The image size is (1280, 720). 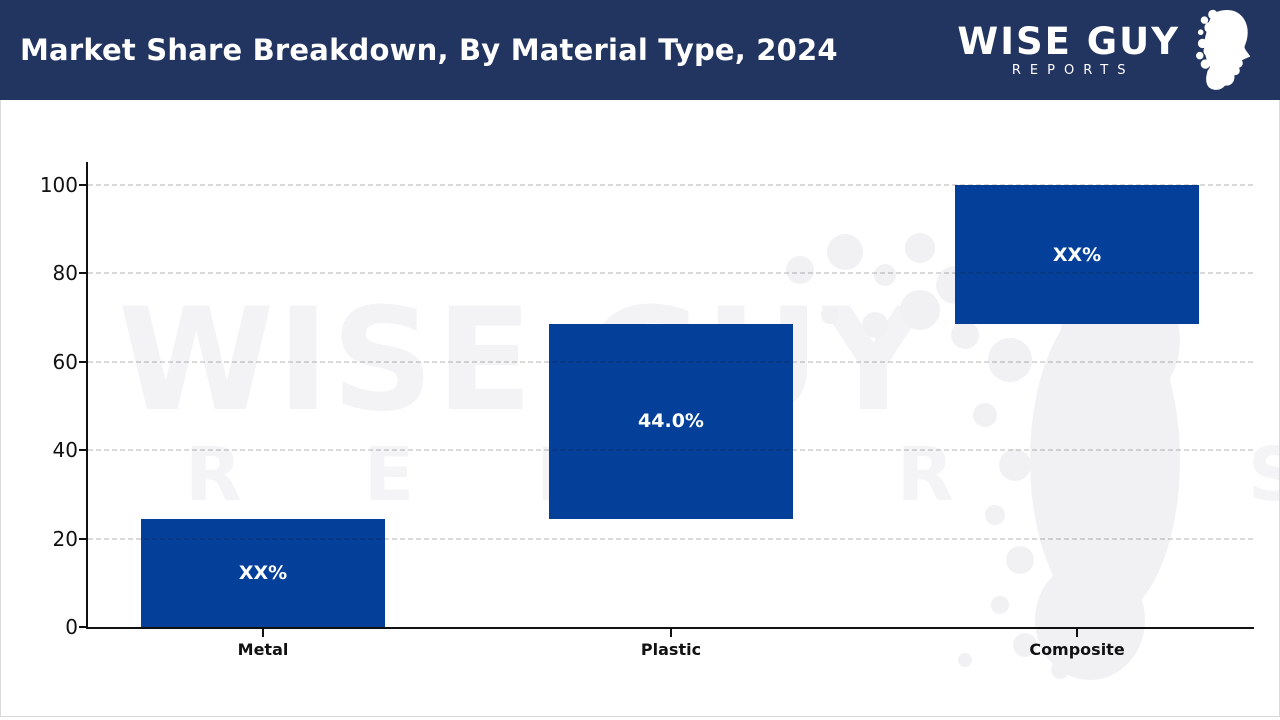 I want to click on wise-guy-reports-logo: WISE GUY REPORTS, so click(x=1118, y=50).